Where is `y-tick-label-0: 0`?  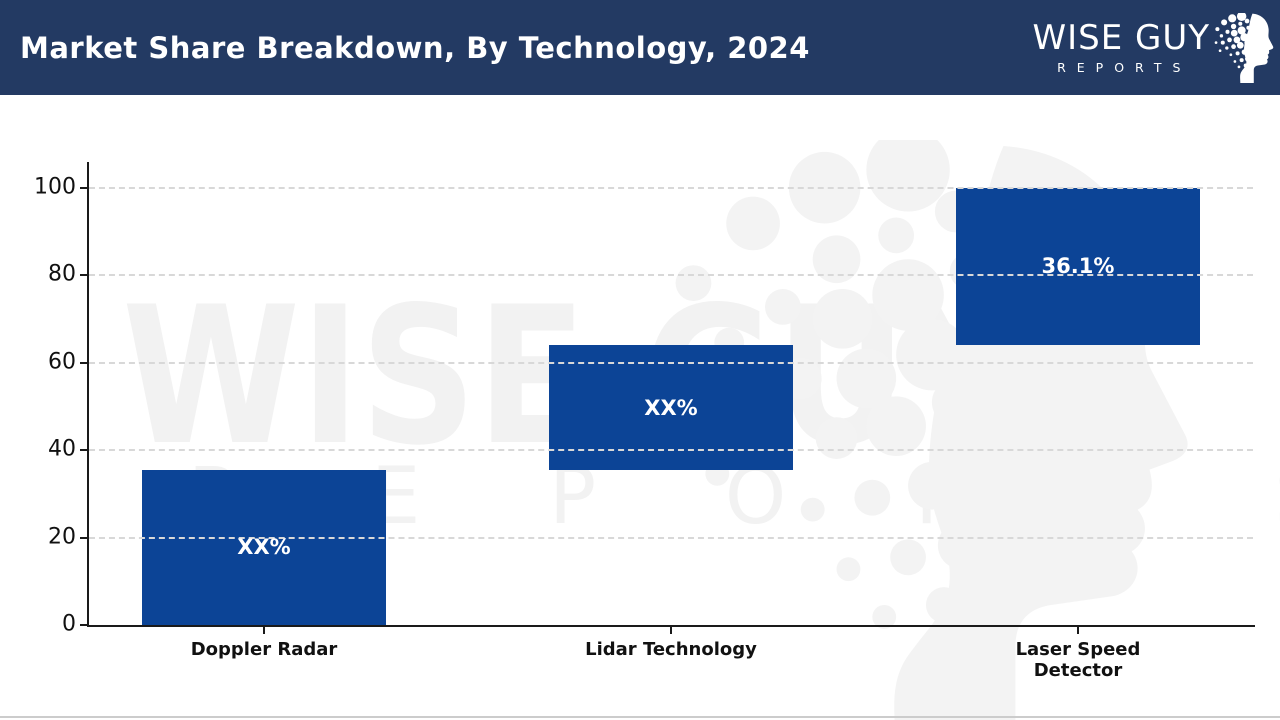 y-tick-label-0: 0 is located at coordinates (69, 624).